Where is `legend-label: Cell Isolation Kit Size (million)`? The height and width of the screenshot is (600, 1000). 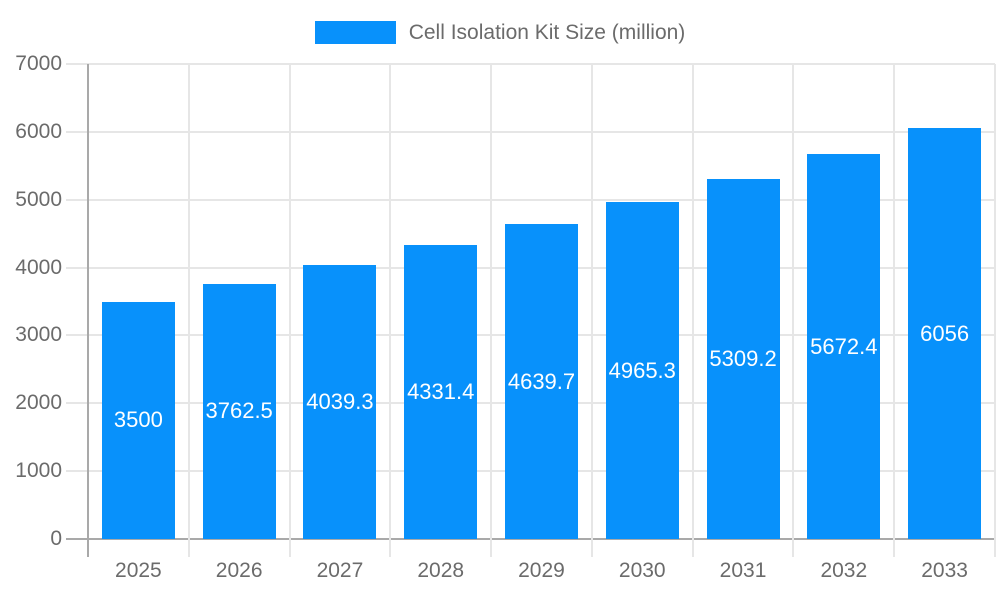 legend-label: Cell Isolation Kit Size (million) is located at coordinates (547, 32).